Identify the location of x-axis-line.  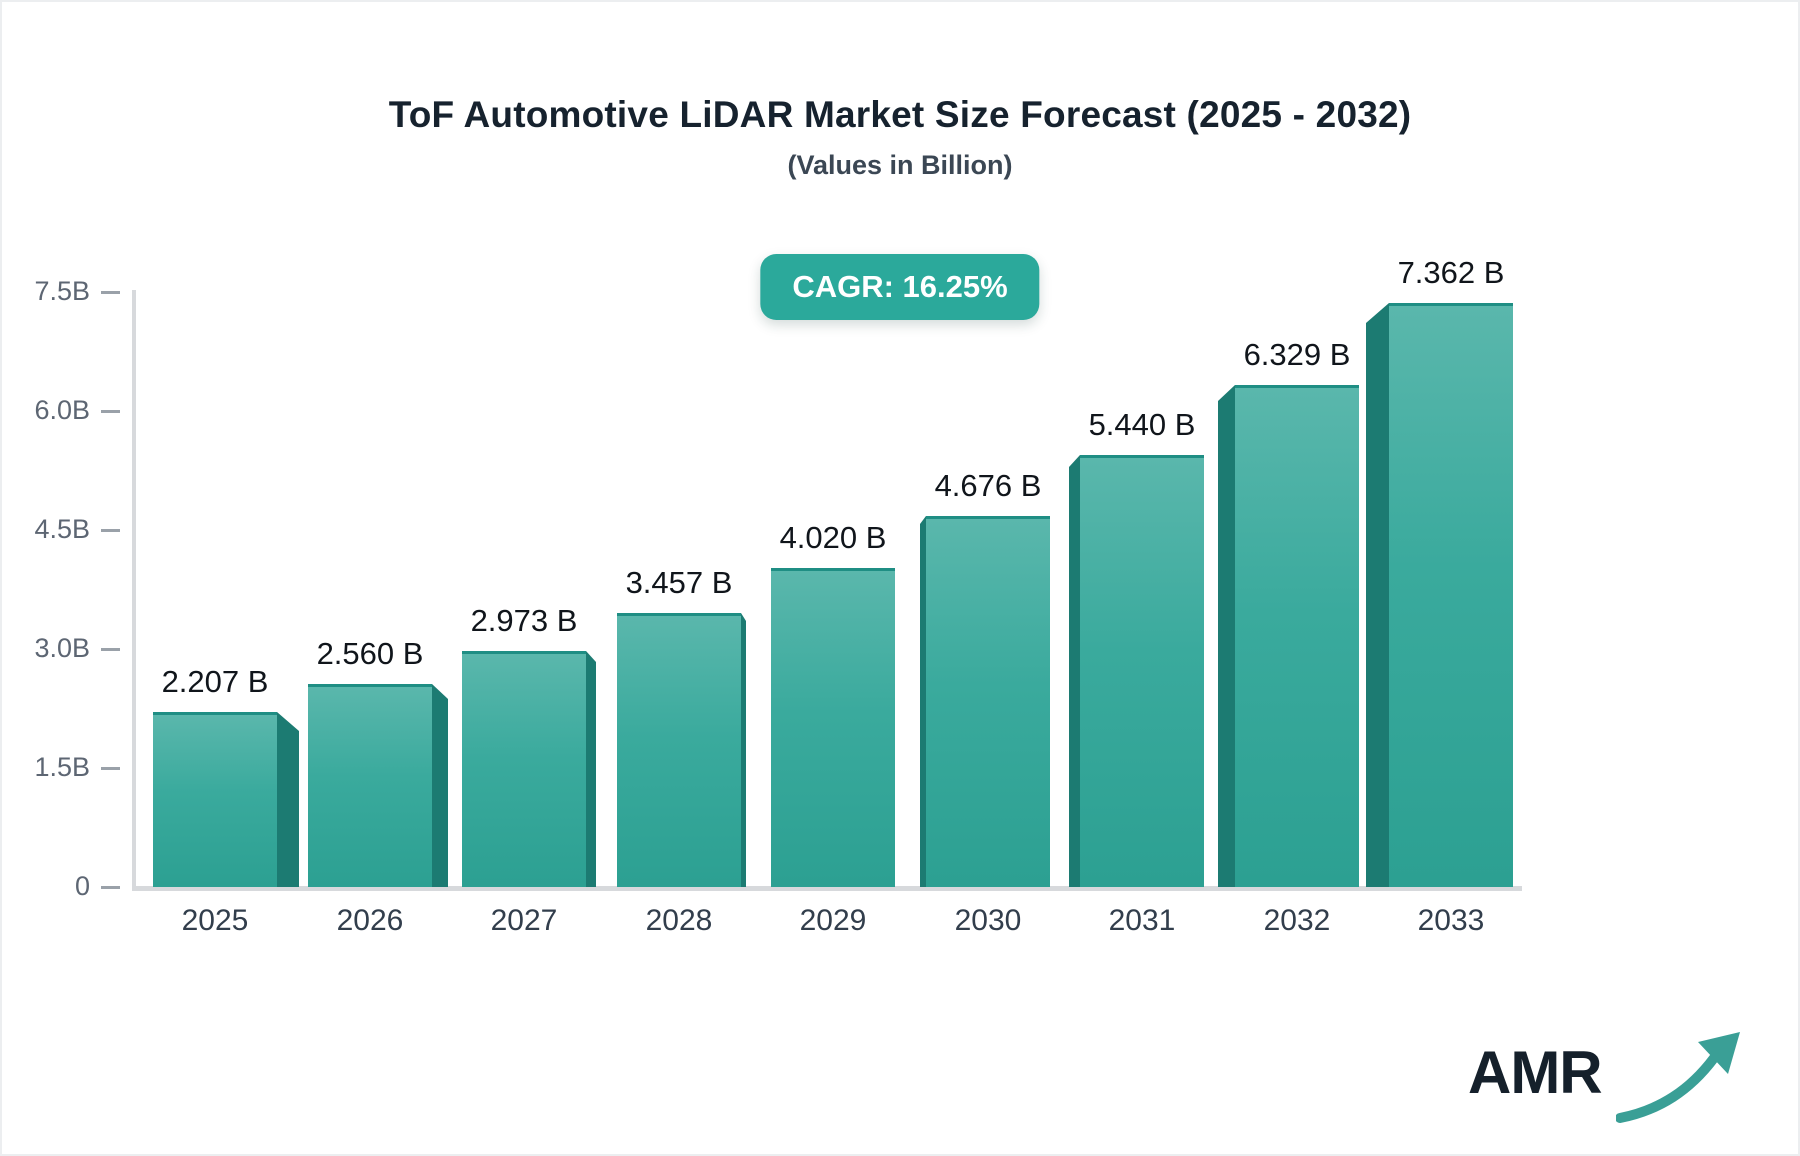
(827, 888).